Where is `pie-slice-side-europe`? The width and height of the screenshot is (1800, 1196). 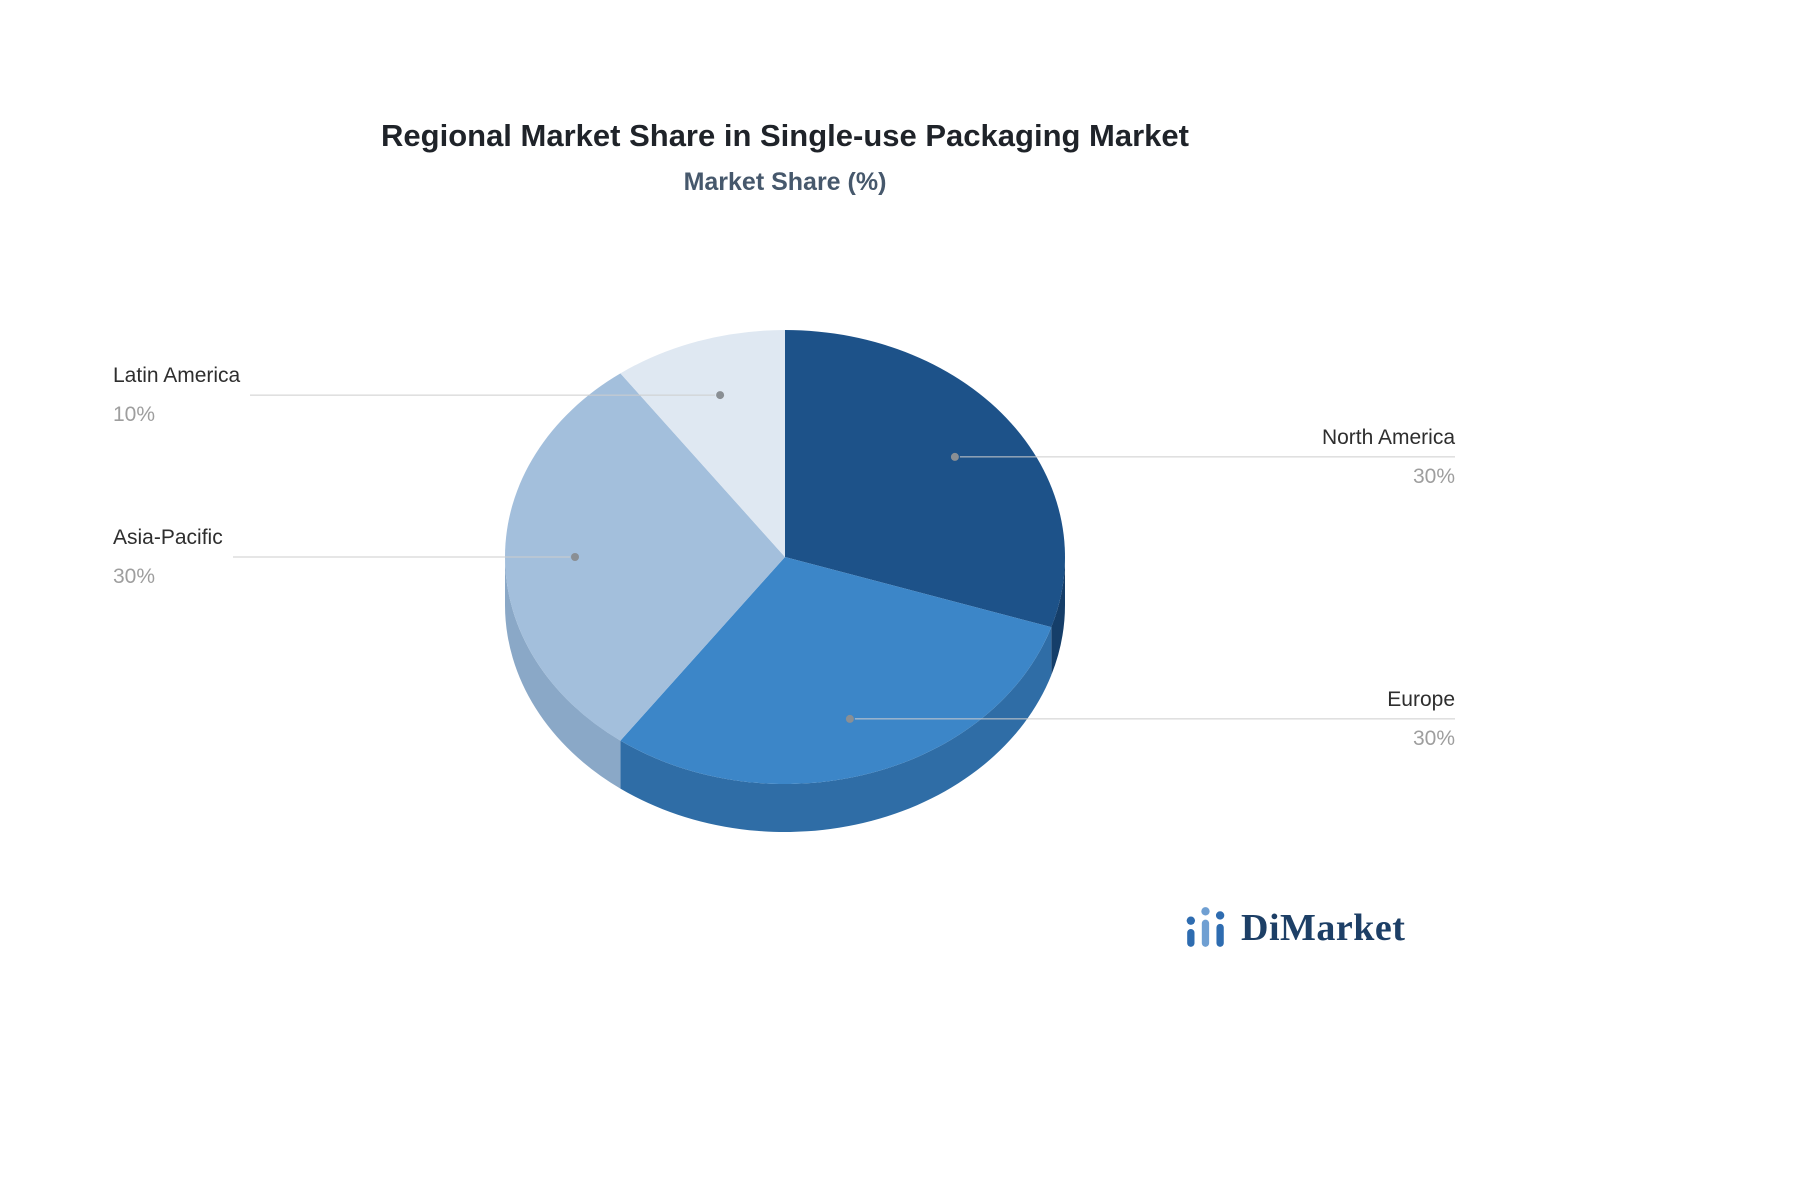
pie-slice-side-europe is located at coordinates (836, 729).